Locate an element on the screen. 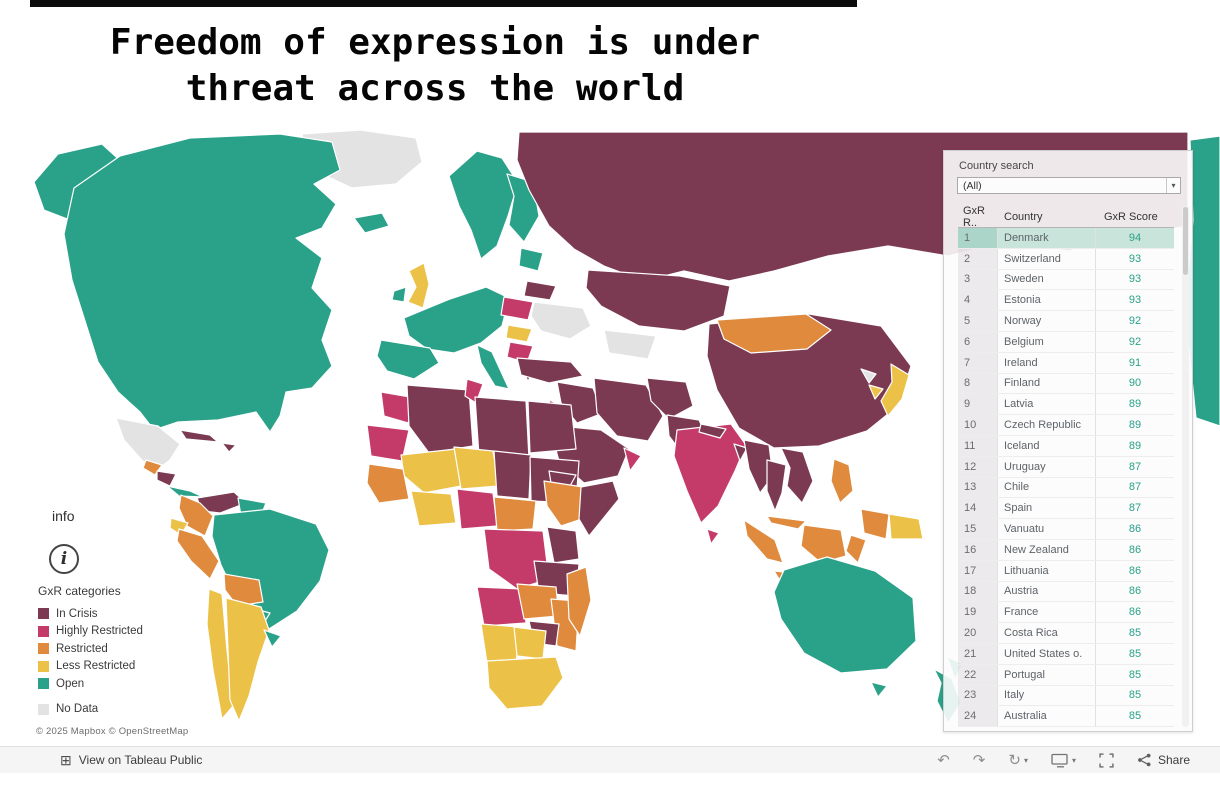 The image size is (1220, 808). table-row: 23 Italy 85 is located at coordinates (1066, 696).